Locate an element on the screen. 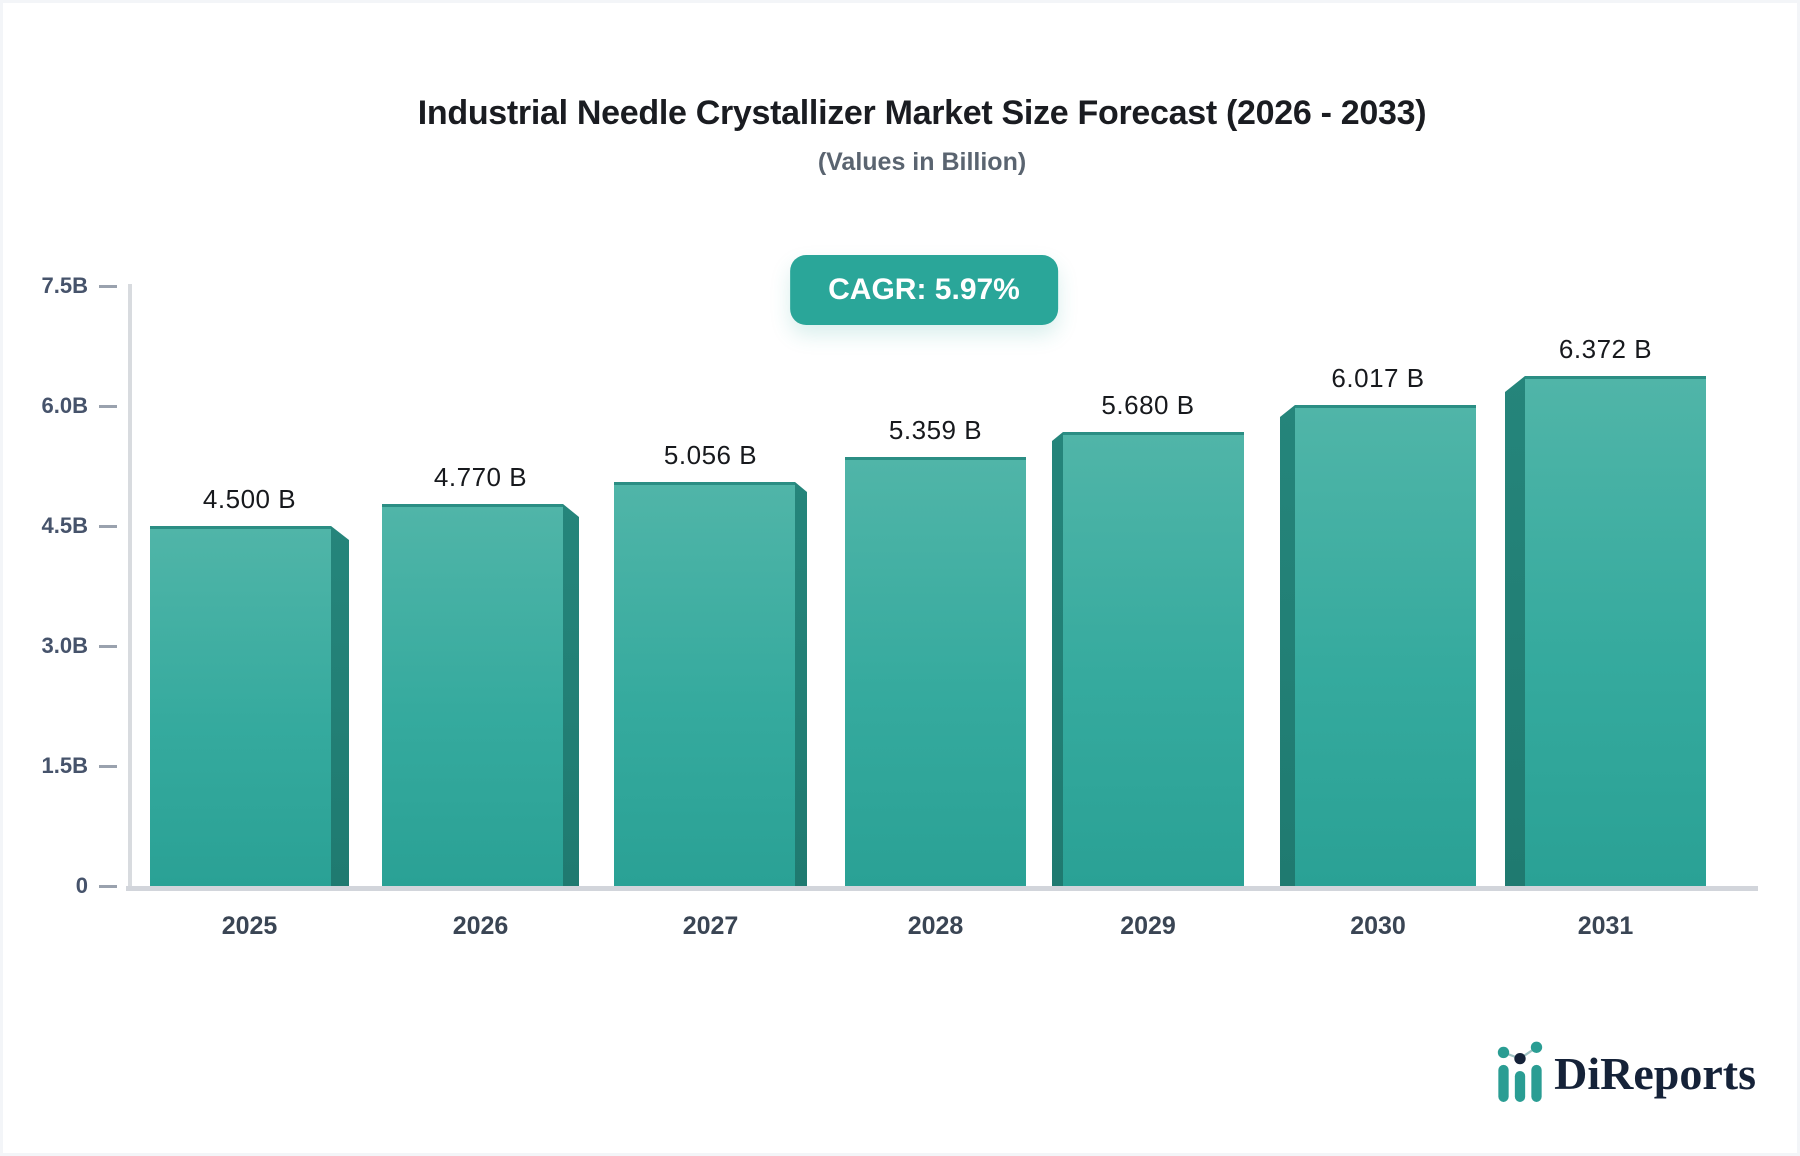  cagr-badge: CAGR: 5.97% is located at coordinates (924, 290).